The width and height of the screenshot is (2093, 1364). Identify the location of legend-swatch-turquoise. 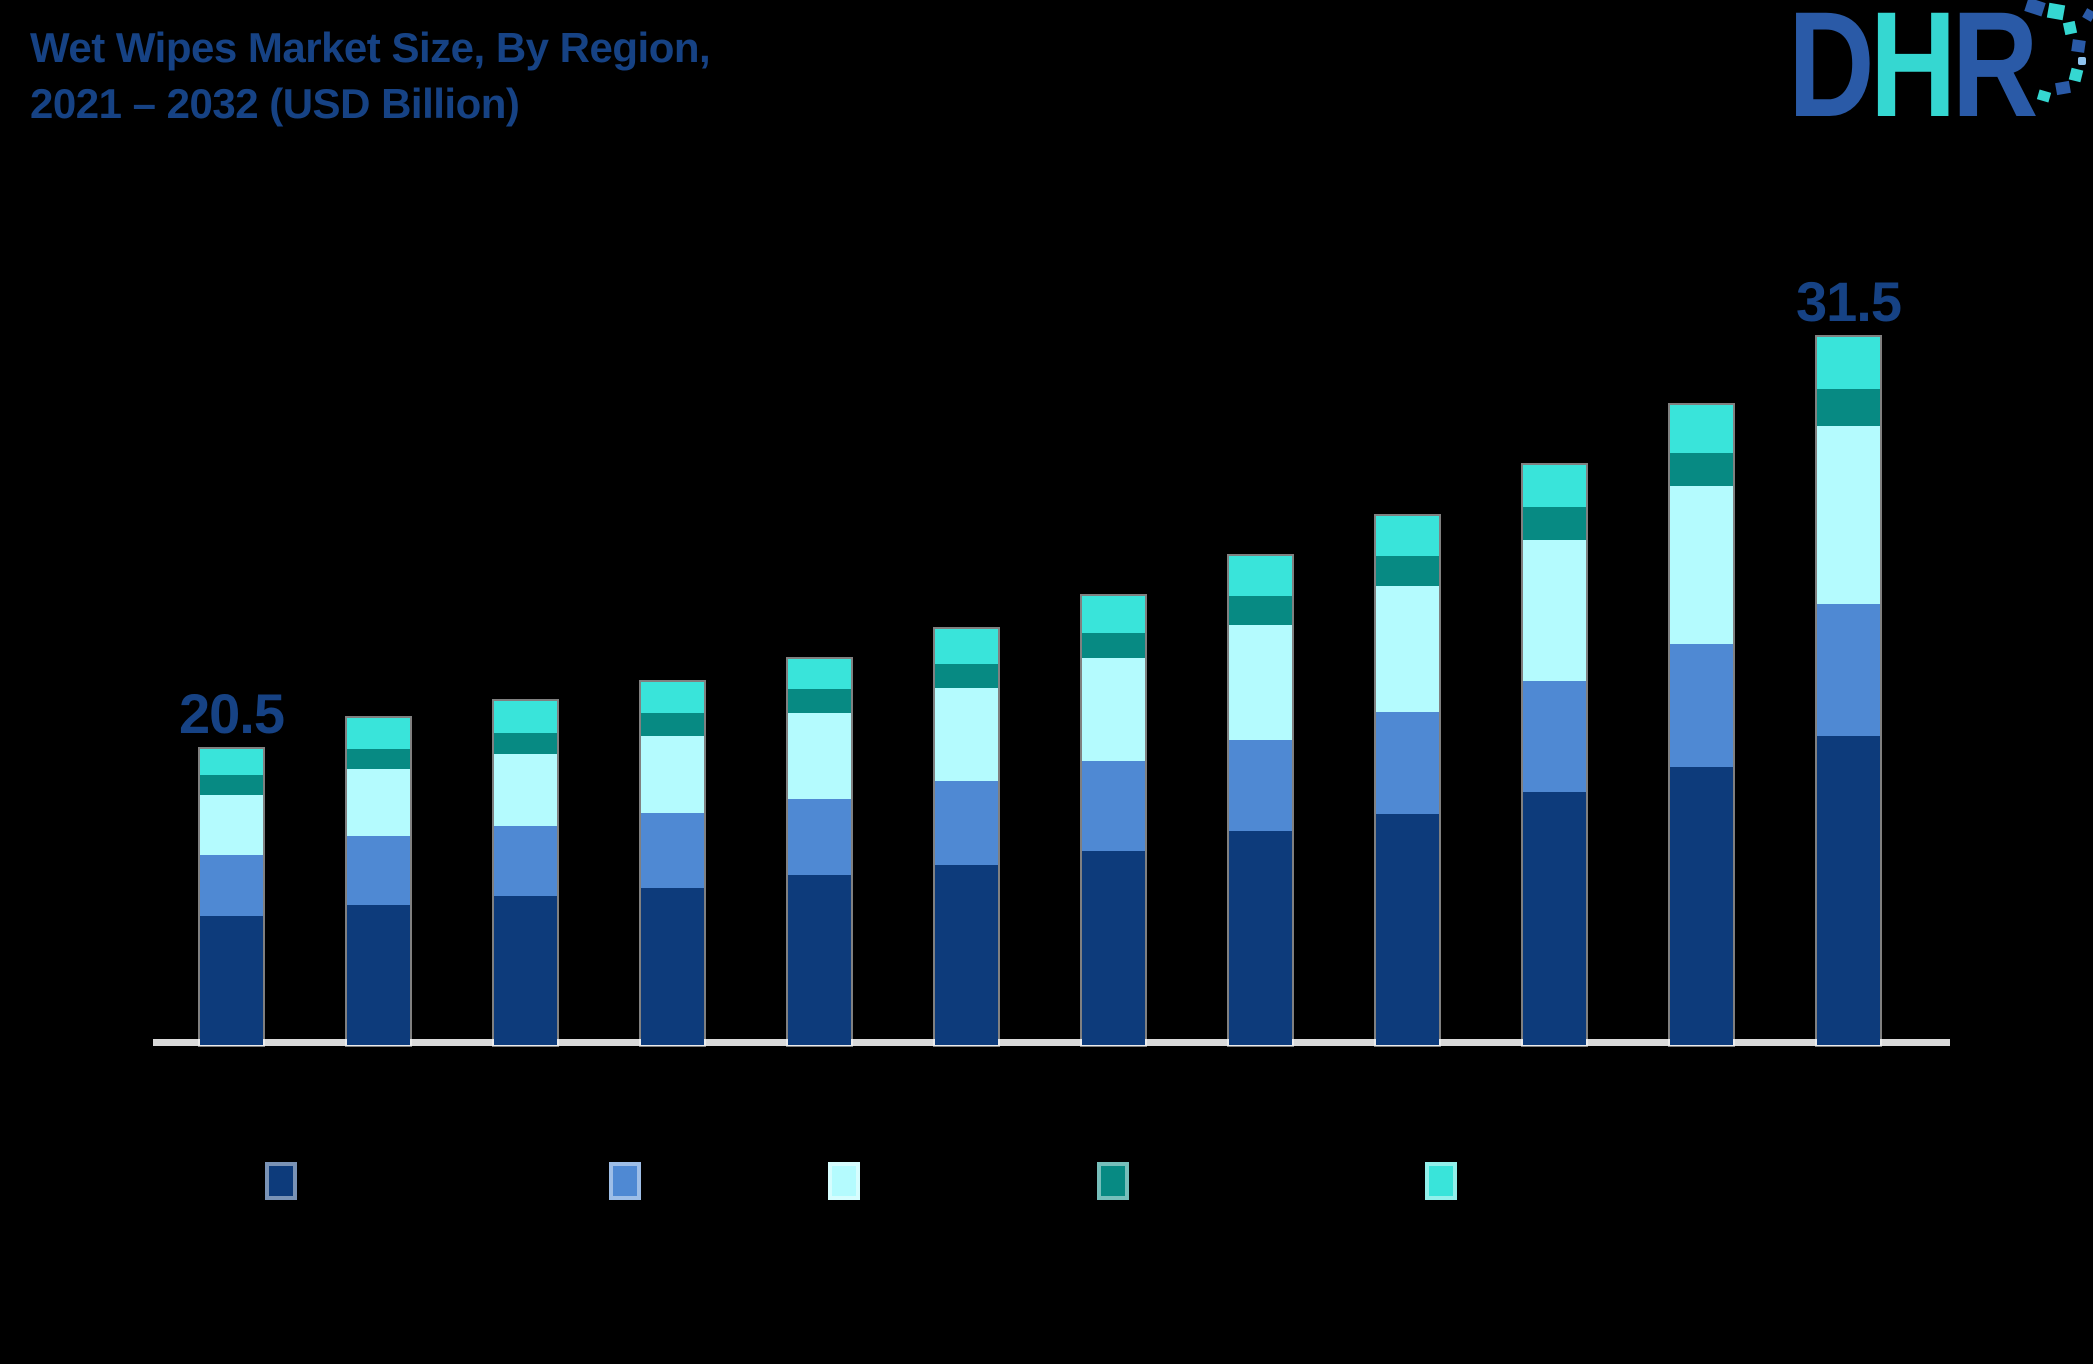
(1441, 1181).